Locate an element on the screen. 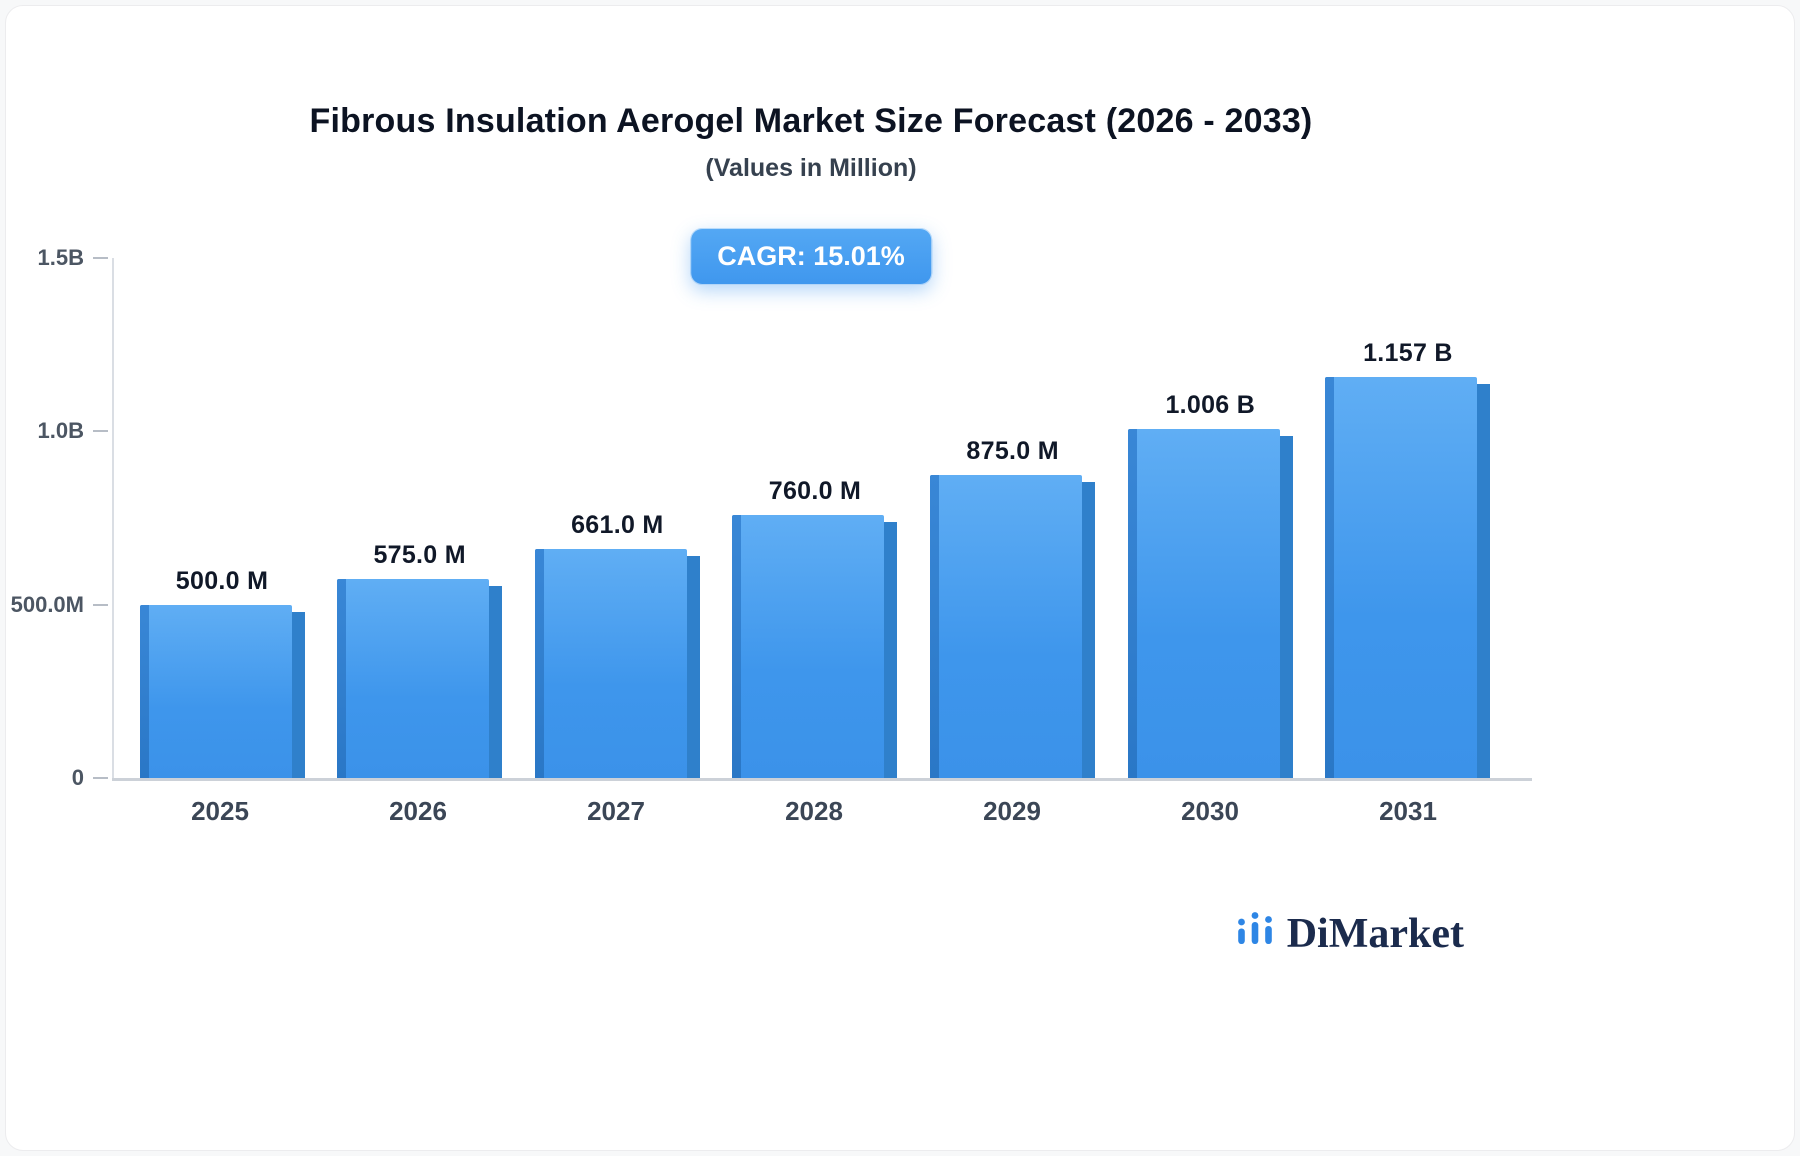 The height and width of the screenshot is (1156, 1800). x-axis-label: 2030 is located at coordinates (1210, 811).